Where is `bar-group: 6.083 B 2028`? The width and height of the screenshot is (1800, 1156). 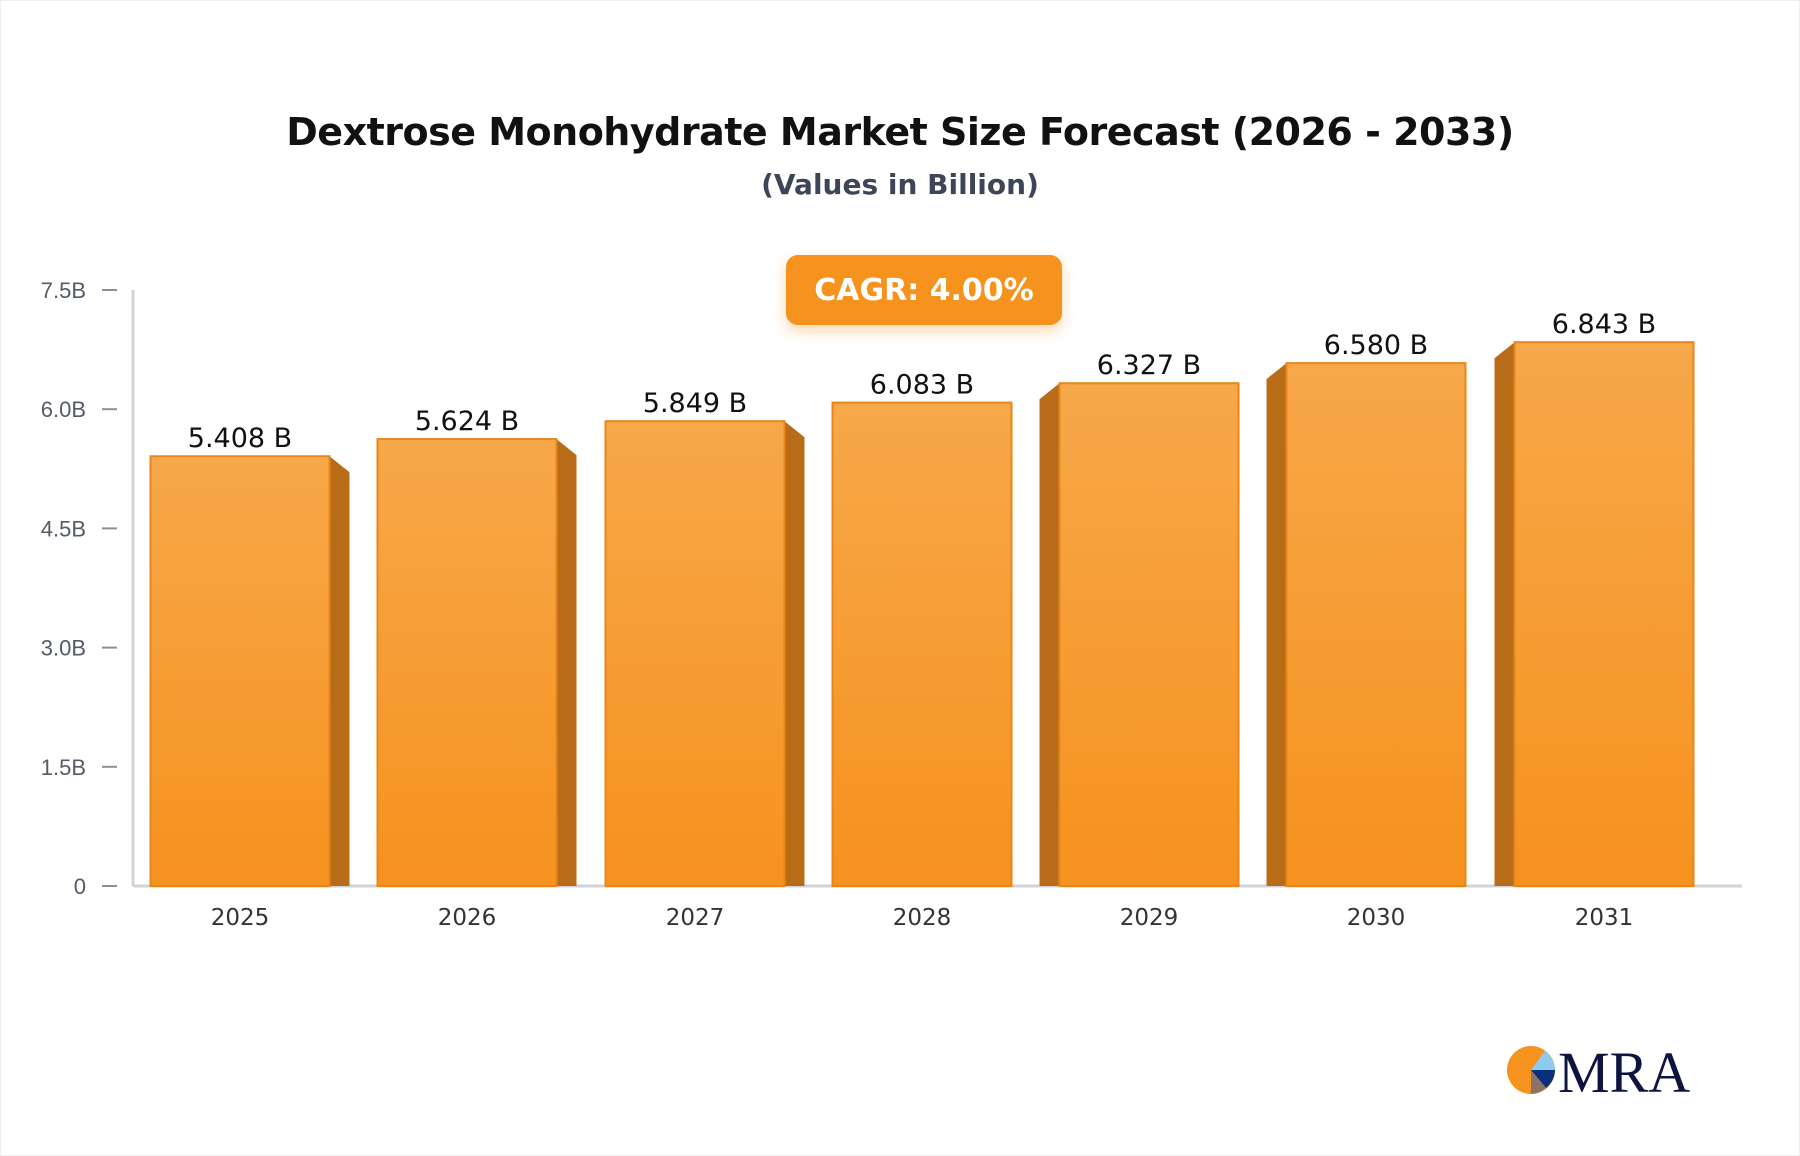 bar-group: 6.083 B 2028 is located at coordinates (922, 650).